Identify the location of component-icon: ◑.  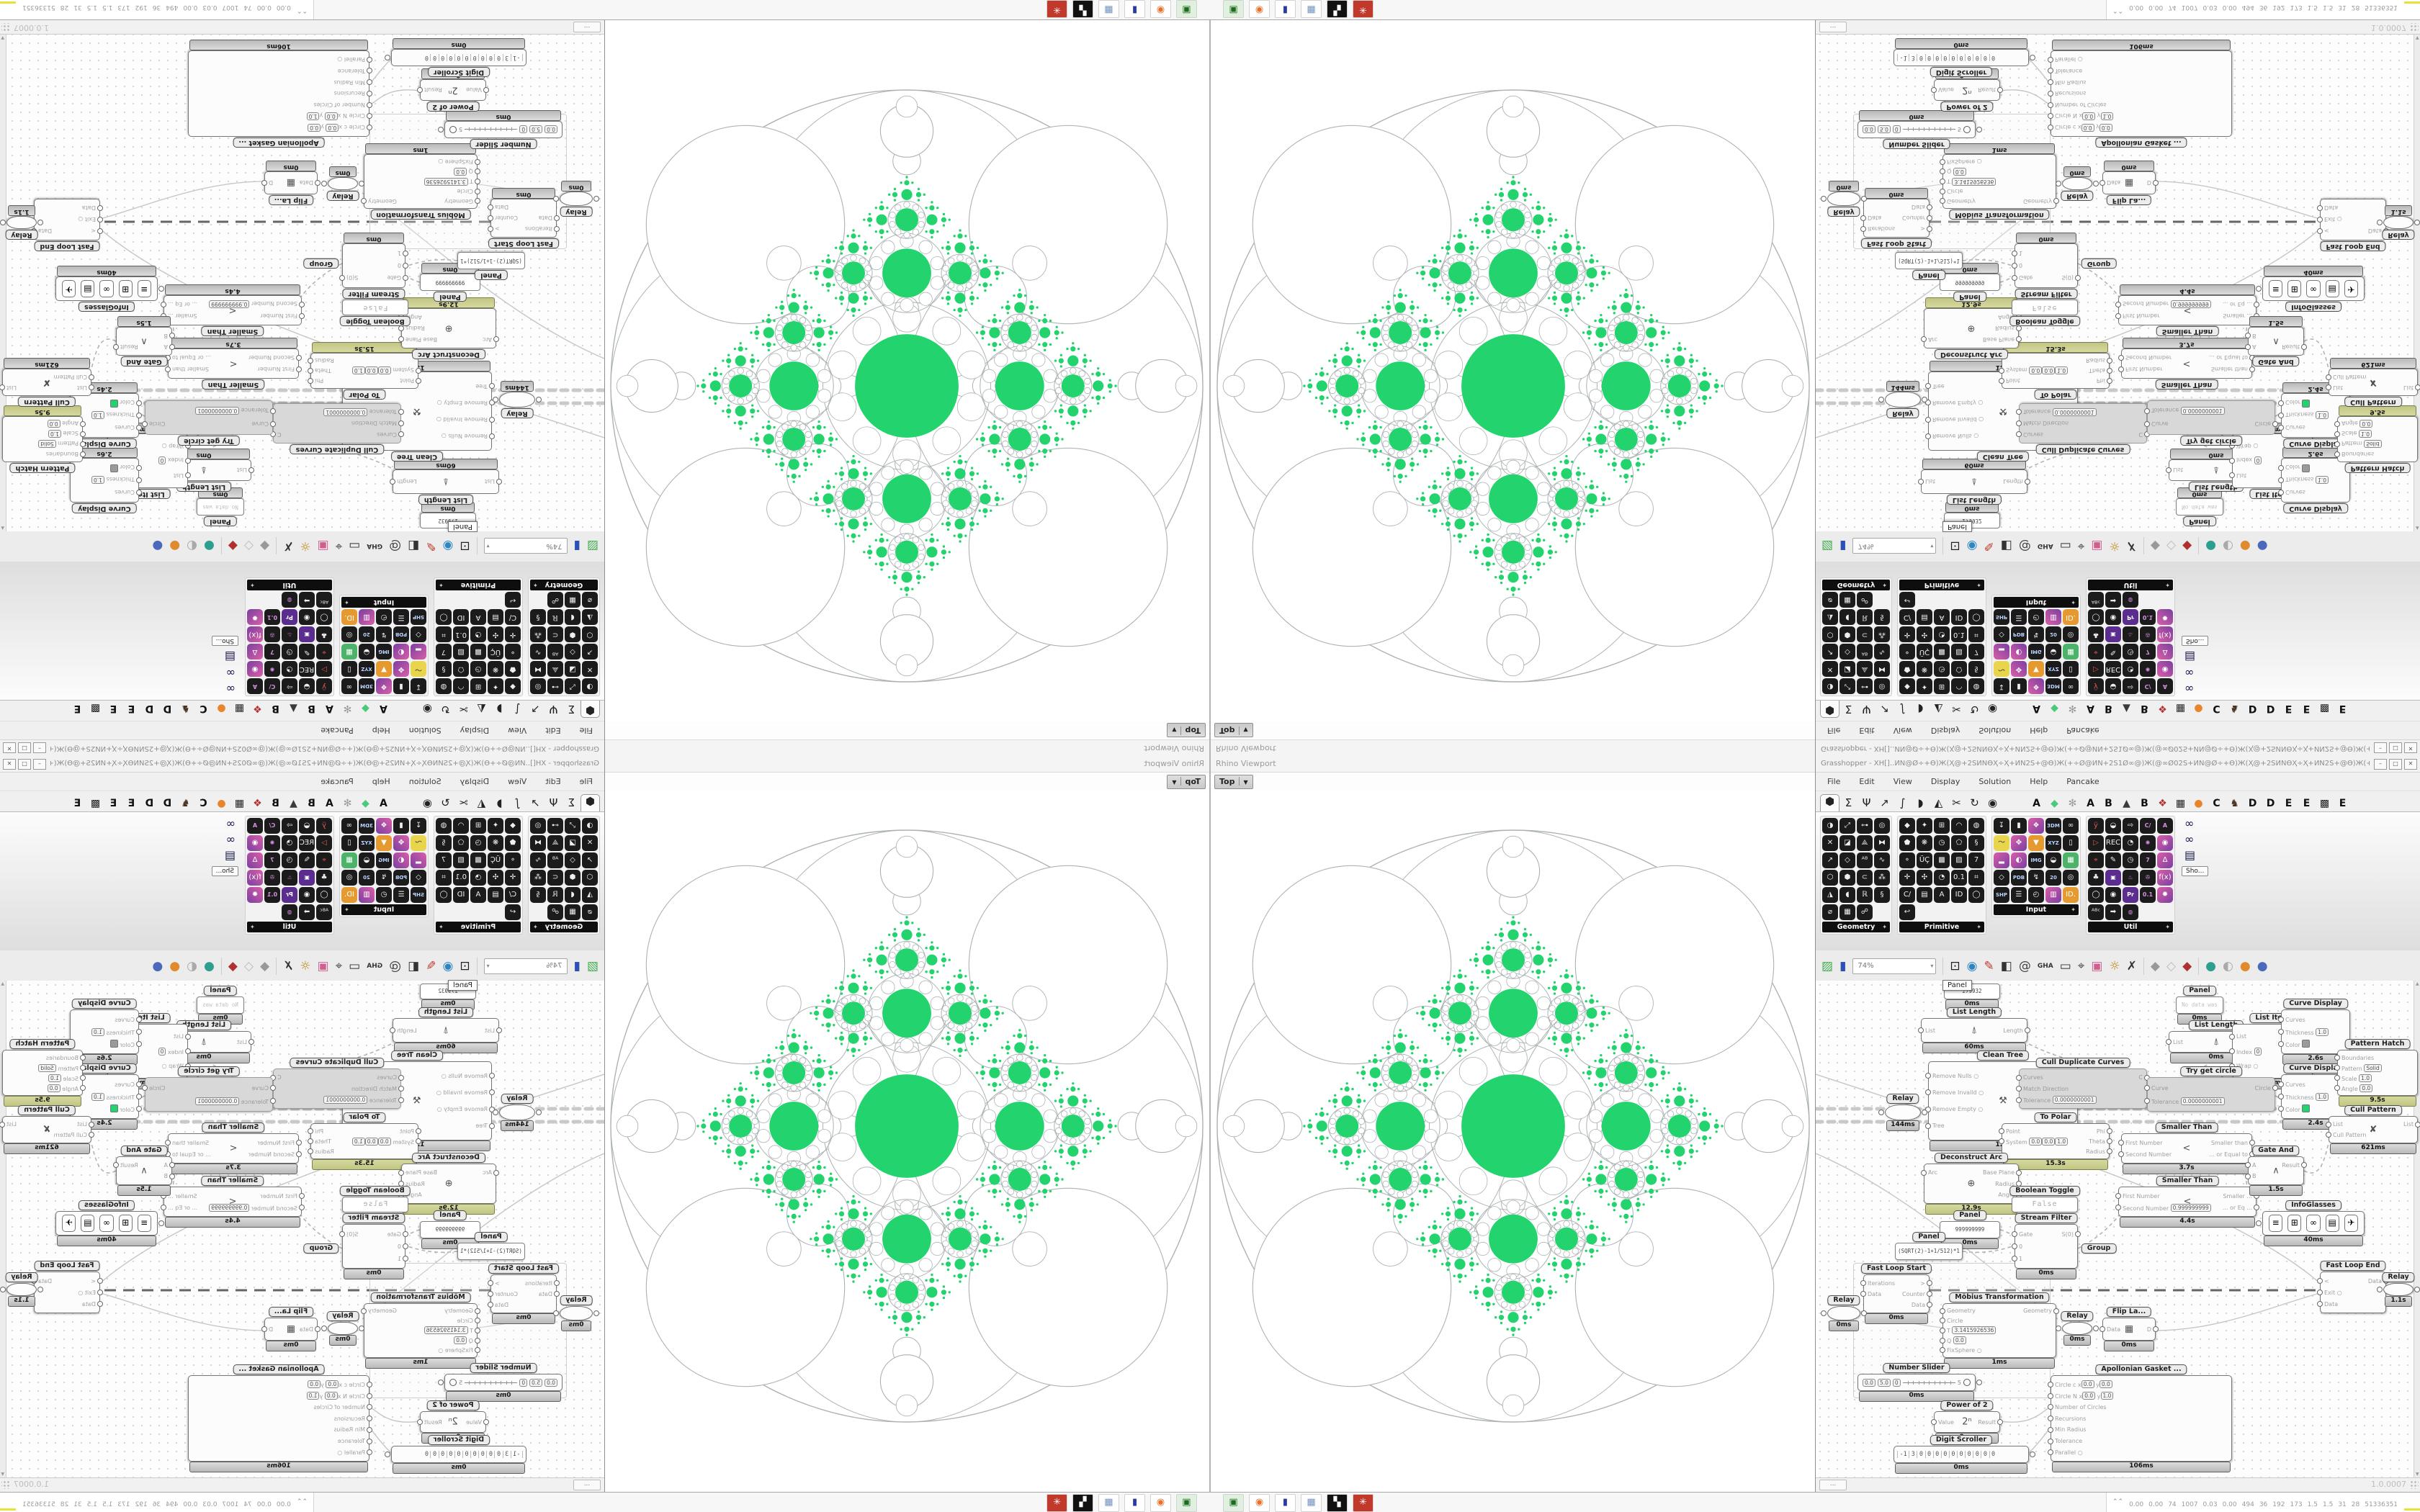
(1830, 826).